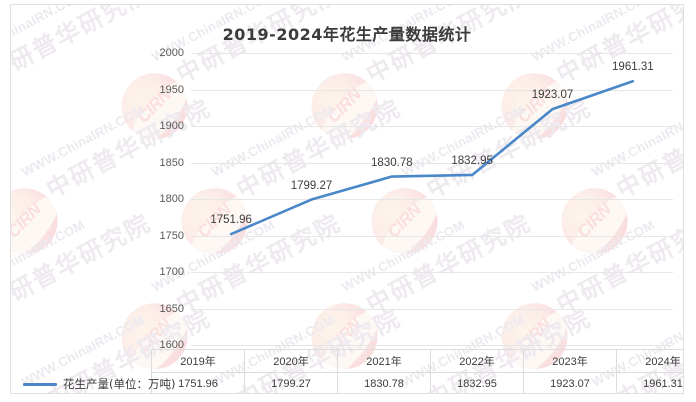  What do you see at coordinates (171, 272) in the screenshot?
I see `y-axis-tick-label: 1700` at bounding box center [171, 272].